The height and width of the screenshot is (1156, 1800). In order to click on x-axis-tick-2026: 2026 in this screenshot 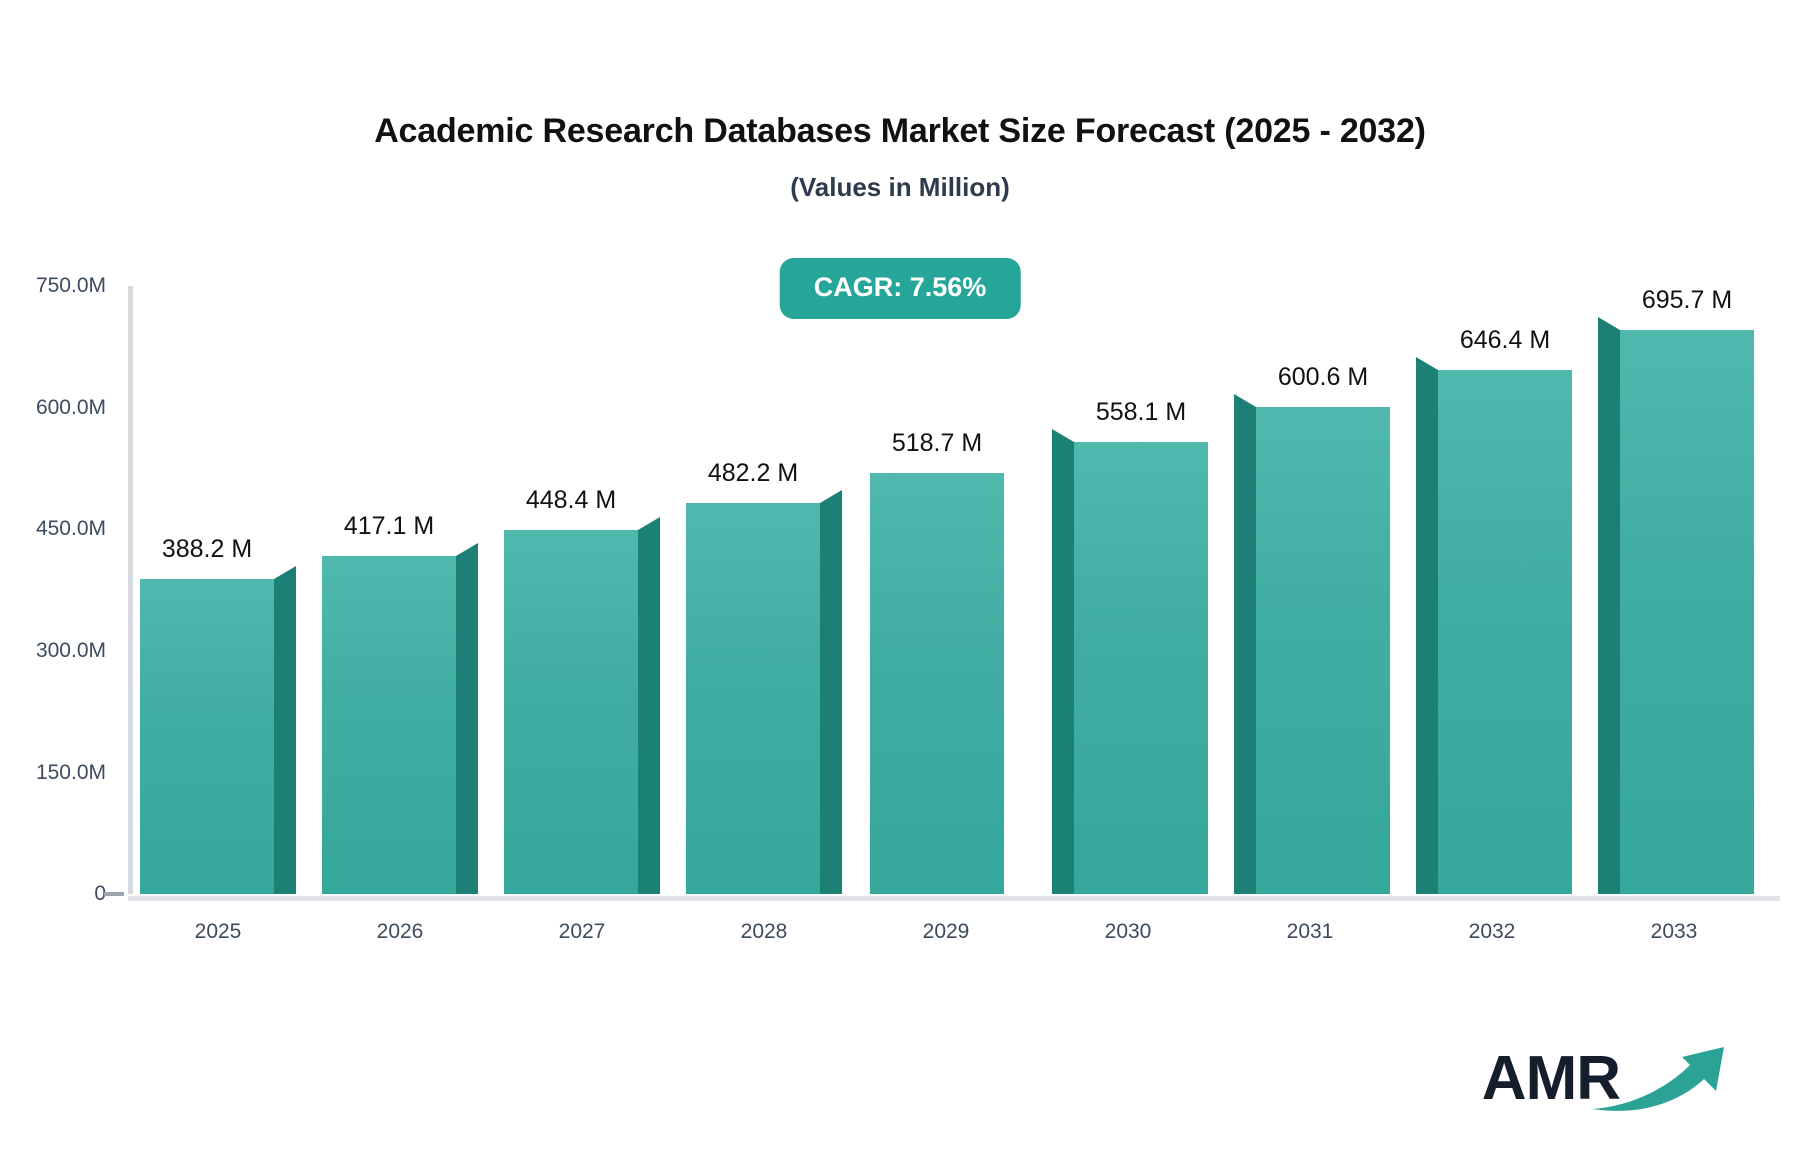, I will do `click(400, 931)`.